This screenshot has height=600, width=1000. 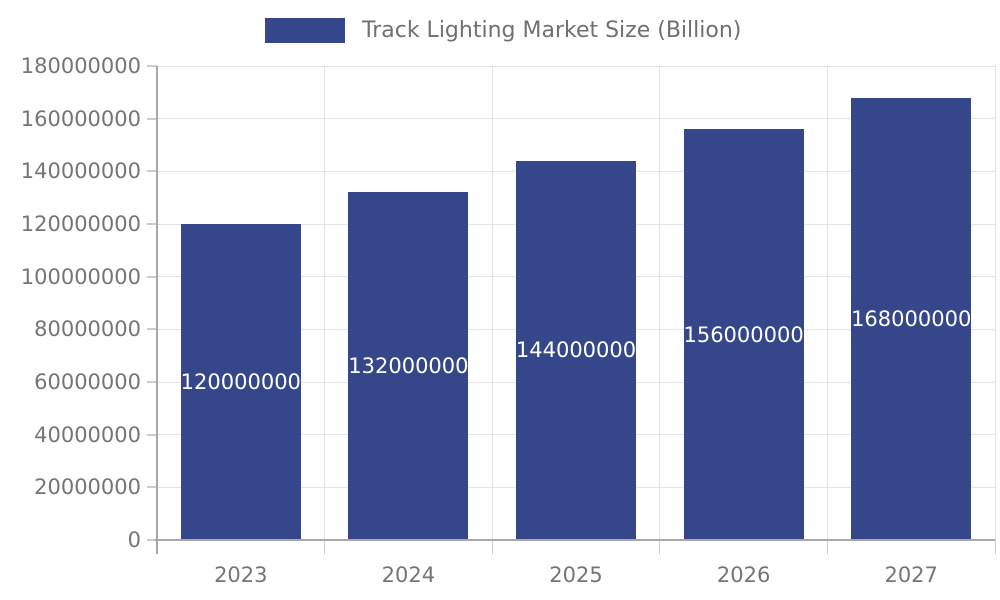 I want to click on x-tick-label: 2024, so click(x=408, y=575).